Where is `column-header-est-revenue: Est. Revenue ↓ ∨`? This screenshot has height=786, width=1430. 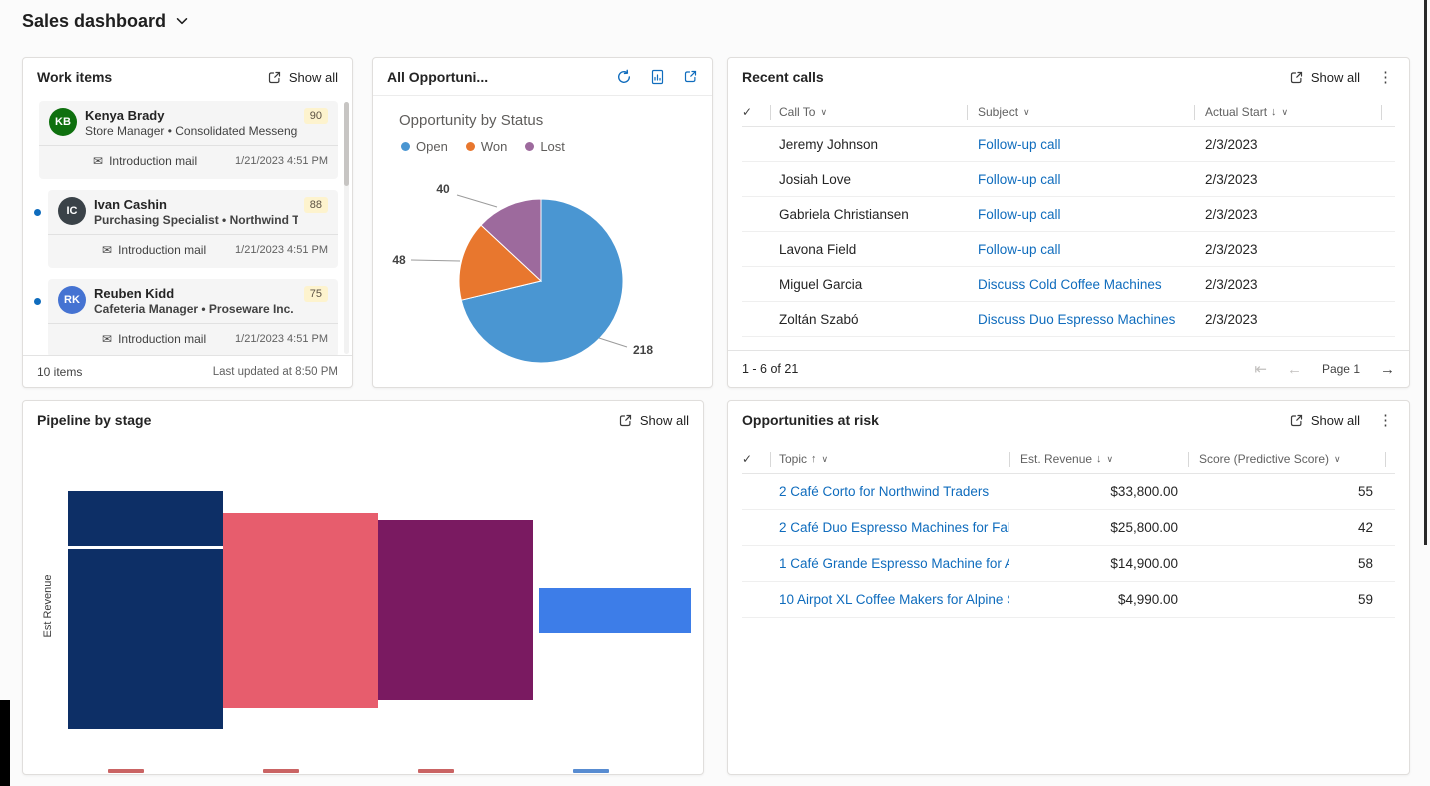
column-header-est-revenue: Est. Revenue ↓ ∨ is located at coordinates (1067, 459).